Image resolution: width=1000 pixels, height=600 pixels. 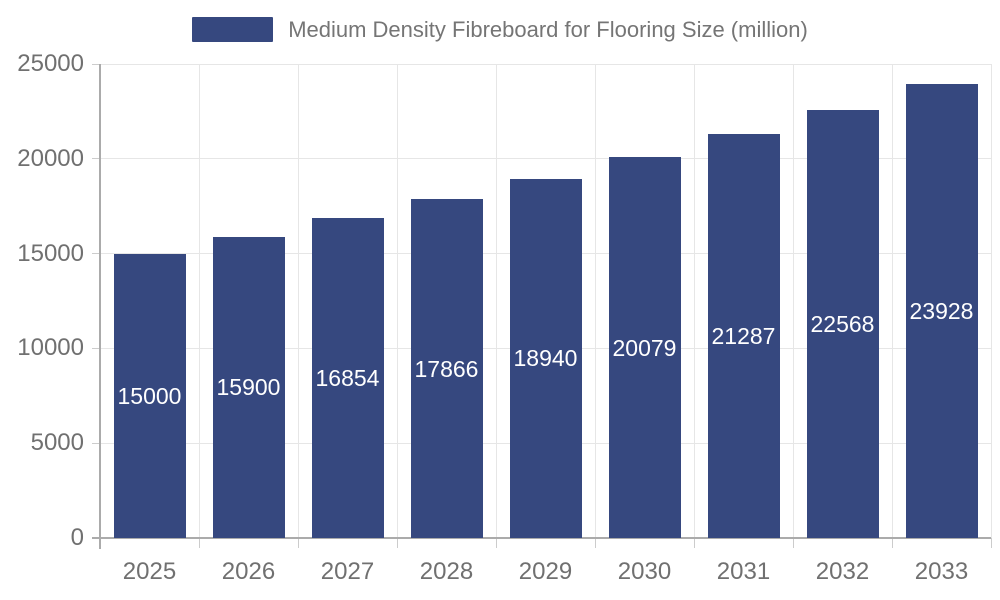 I want to click on y-axis-line, so click(x=100, y=306).